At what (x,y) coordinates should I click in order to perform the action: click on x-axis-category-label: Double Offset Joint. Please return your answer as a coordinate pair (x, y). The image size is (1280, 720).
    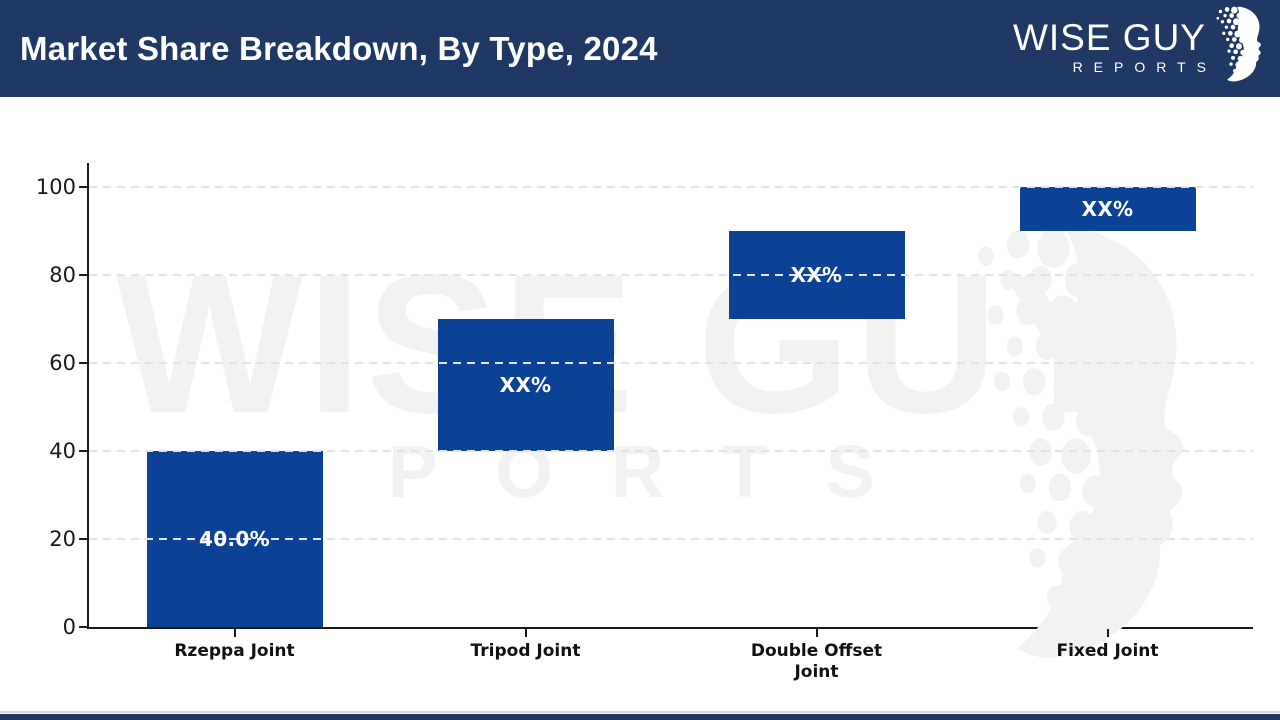
    Looking at the image, I should click on (816, 661).